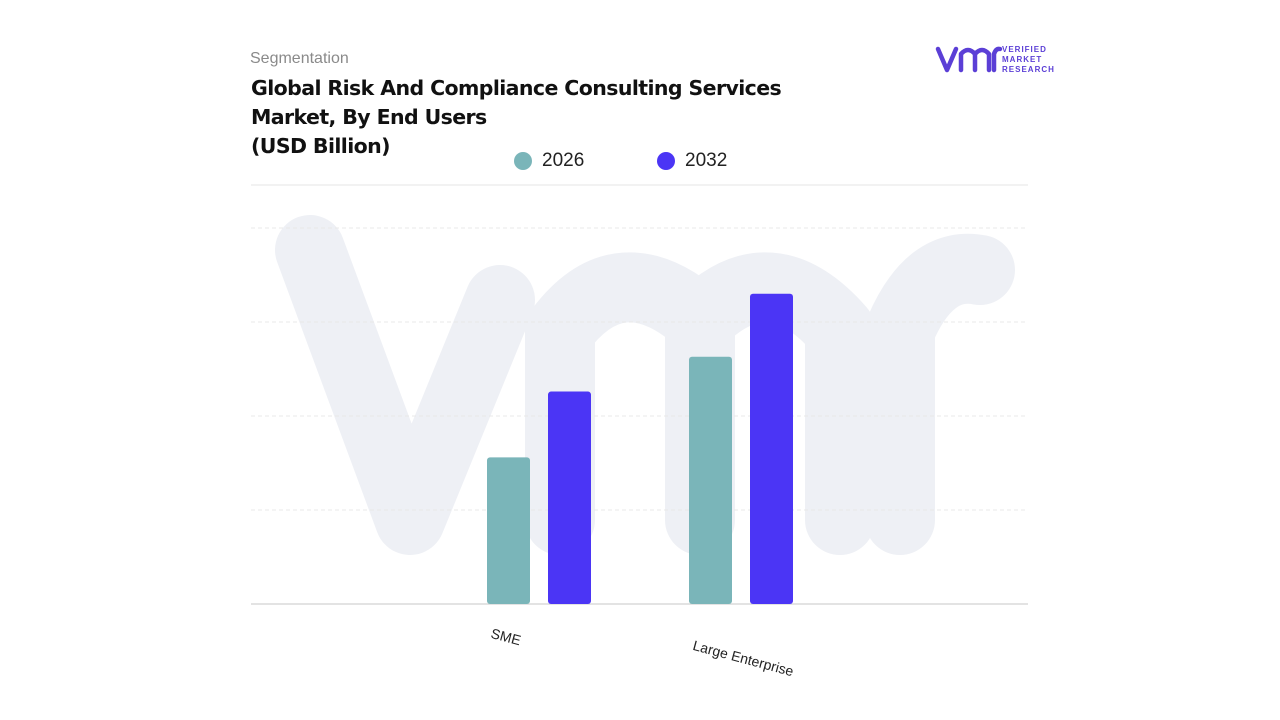 Image resolution: width=1280 pixels, height=720 pixels. What do you see at coordinates (1024, 49) in the screenshot?
I see `logo-text: VERIFIED` at bounding box center [1024, 49].